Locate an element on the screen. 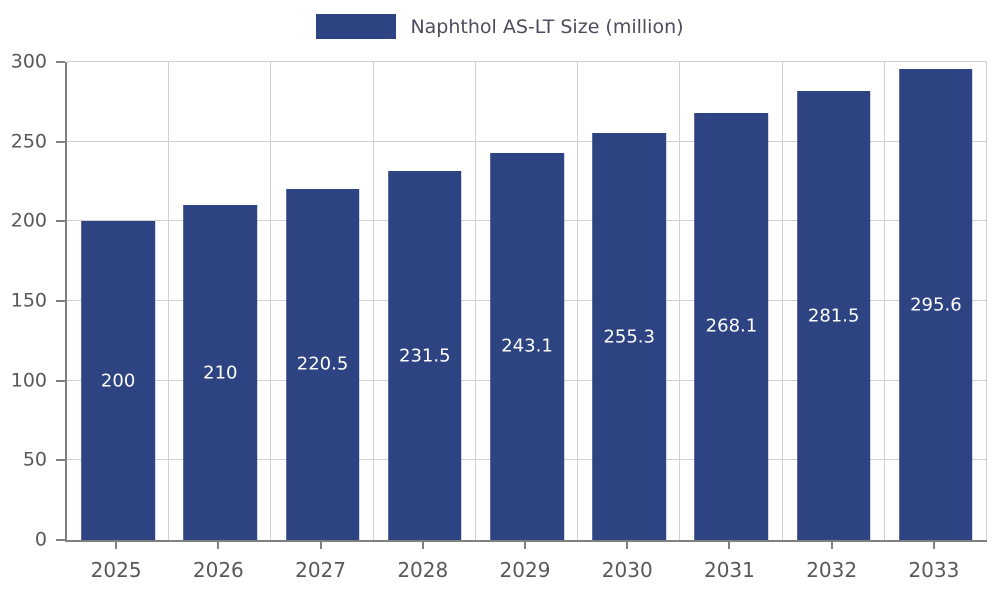 The height and width of the screenshot is (600, 1000). bar: 295.6 is located at coordinates (936, 304).